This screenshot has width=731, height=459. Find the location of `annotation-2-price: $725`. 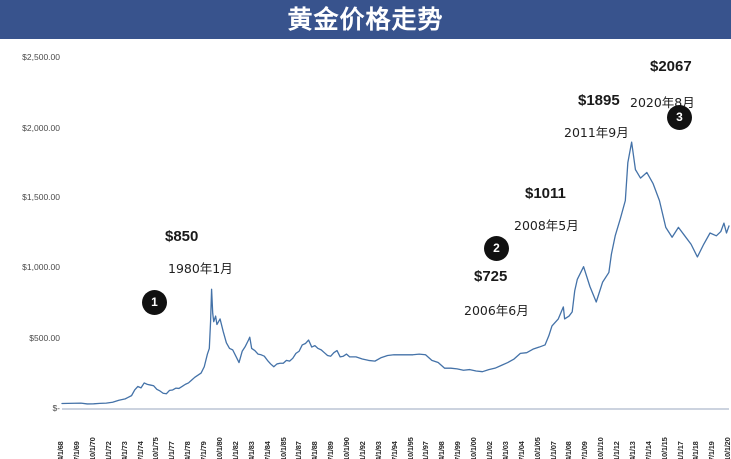

annotation-2-price: $725 is located at coordinates (491, 276).